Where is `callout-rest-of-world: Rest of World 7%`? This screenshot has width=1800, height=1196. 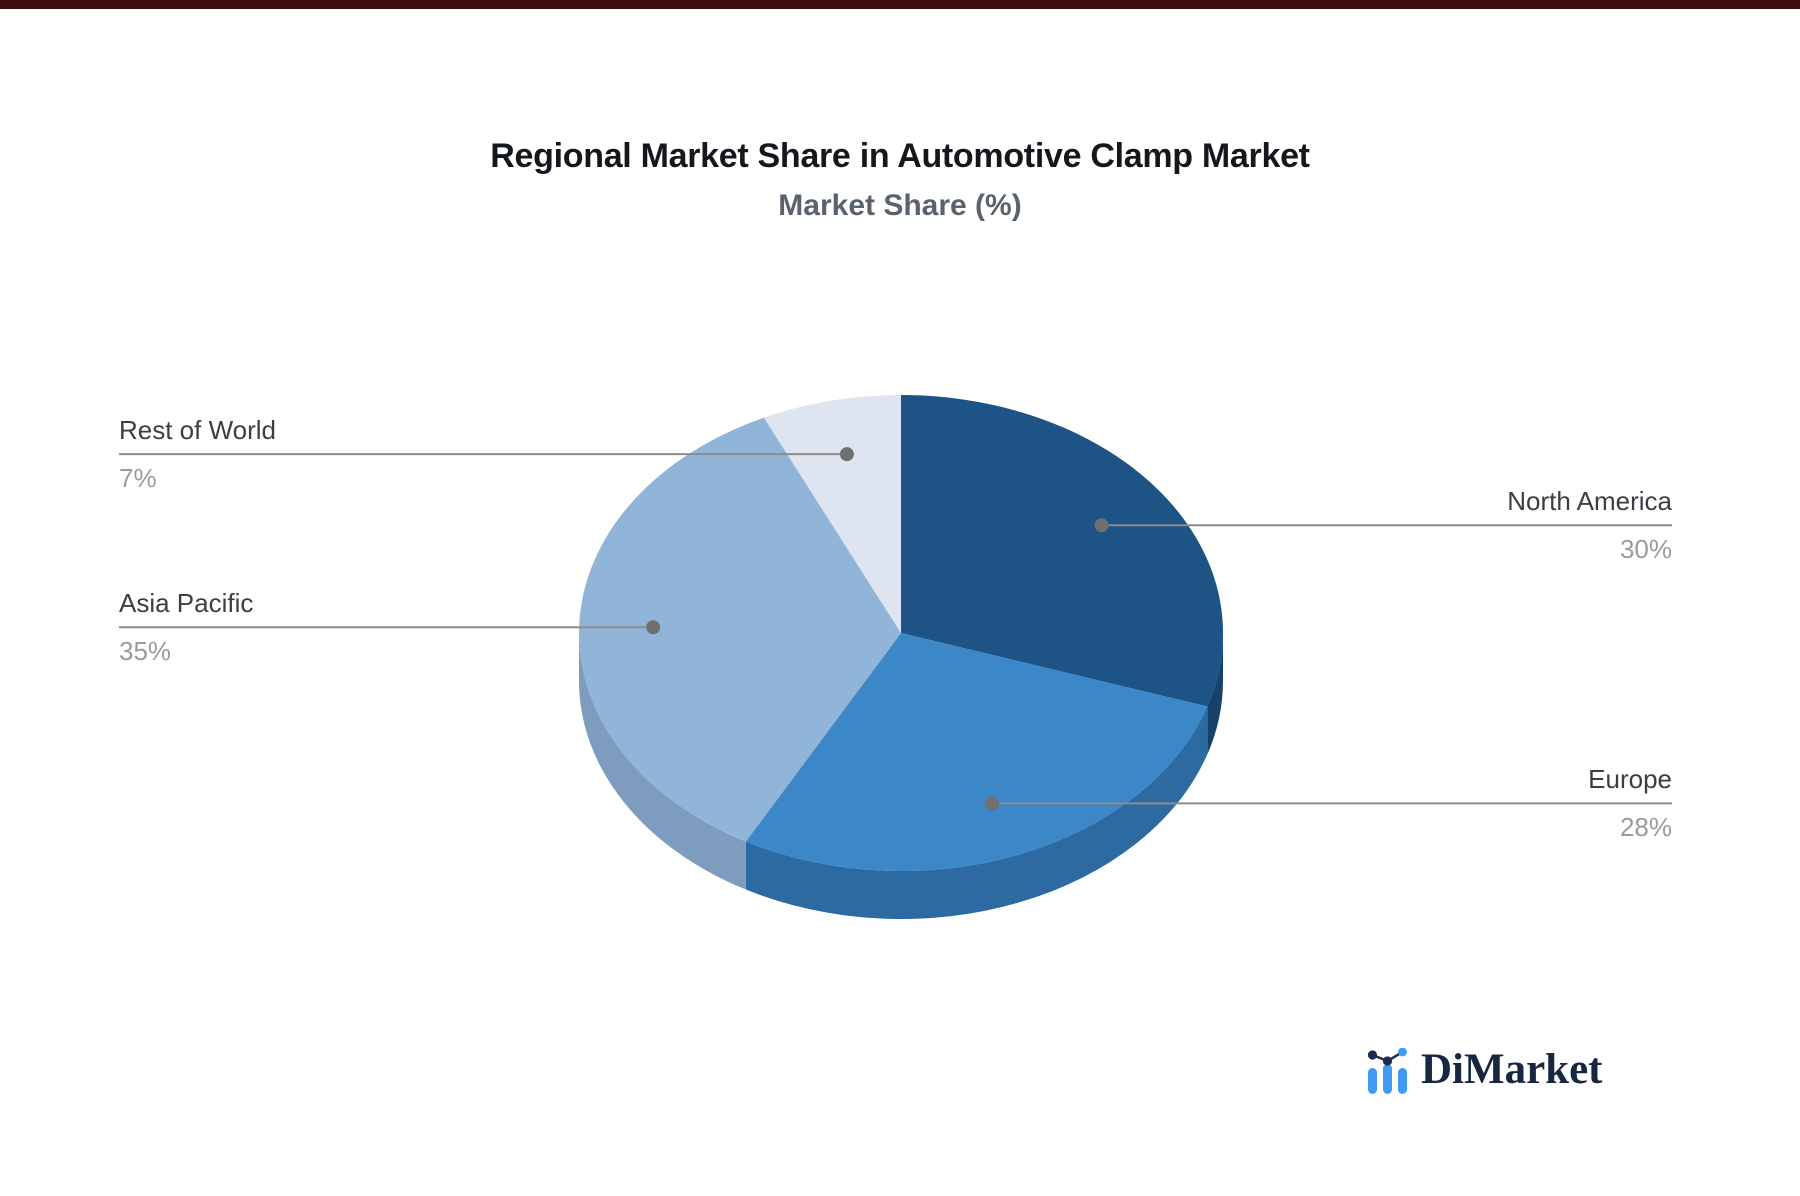 callout-rest-of-world: Rest of World 7% is located at coordinates (197, 454).